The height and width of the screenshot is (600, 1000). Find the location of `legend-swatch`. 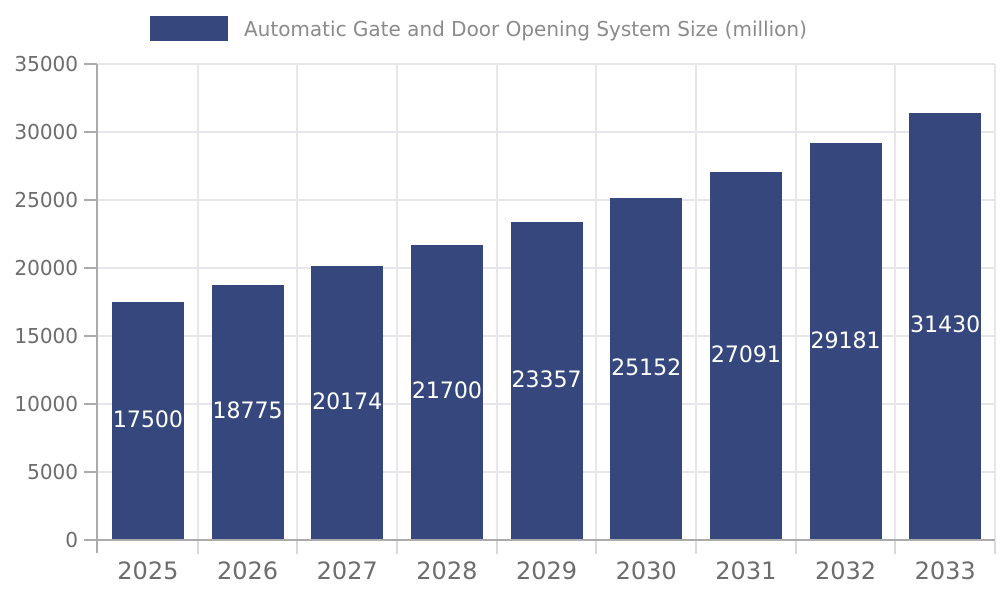

legend-swatch is located at coordinates (189, 28).